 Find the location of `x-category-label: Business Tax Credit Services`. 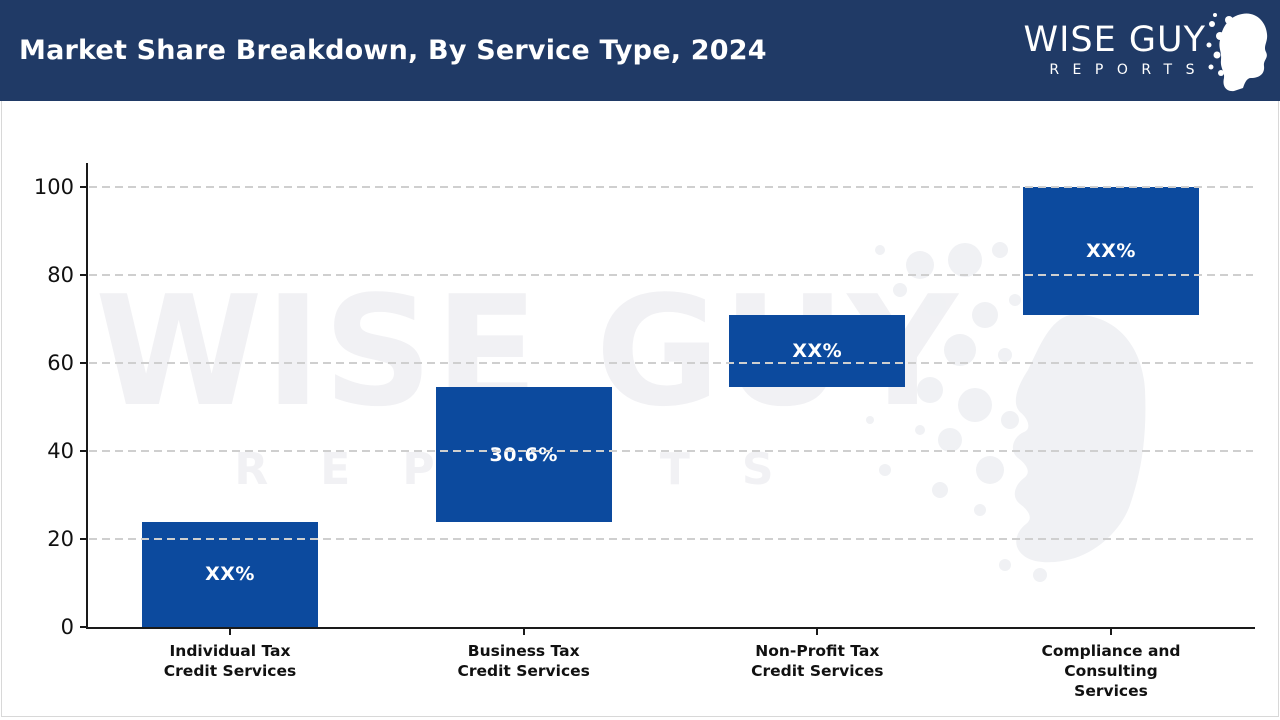

x-category-label: Business Tax Credit Services is located at coordinates (523, 661).